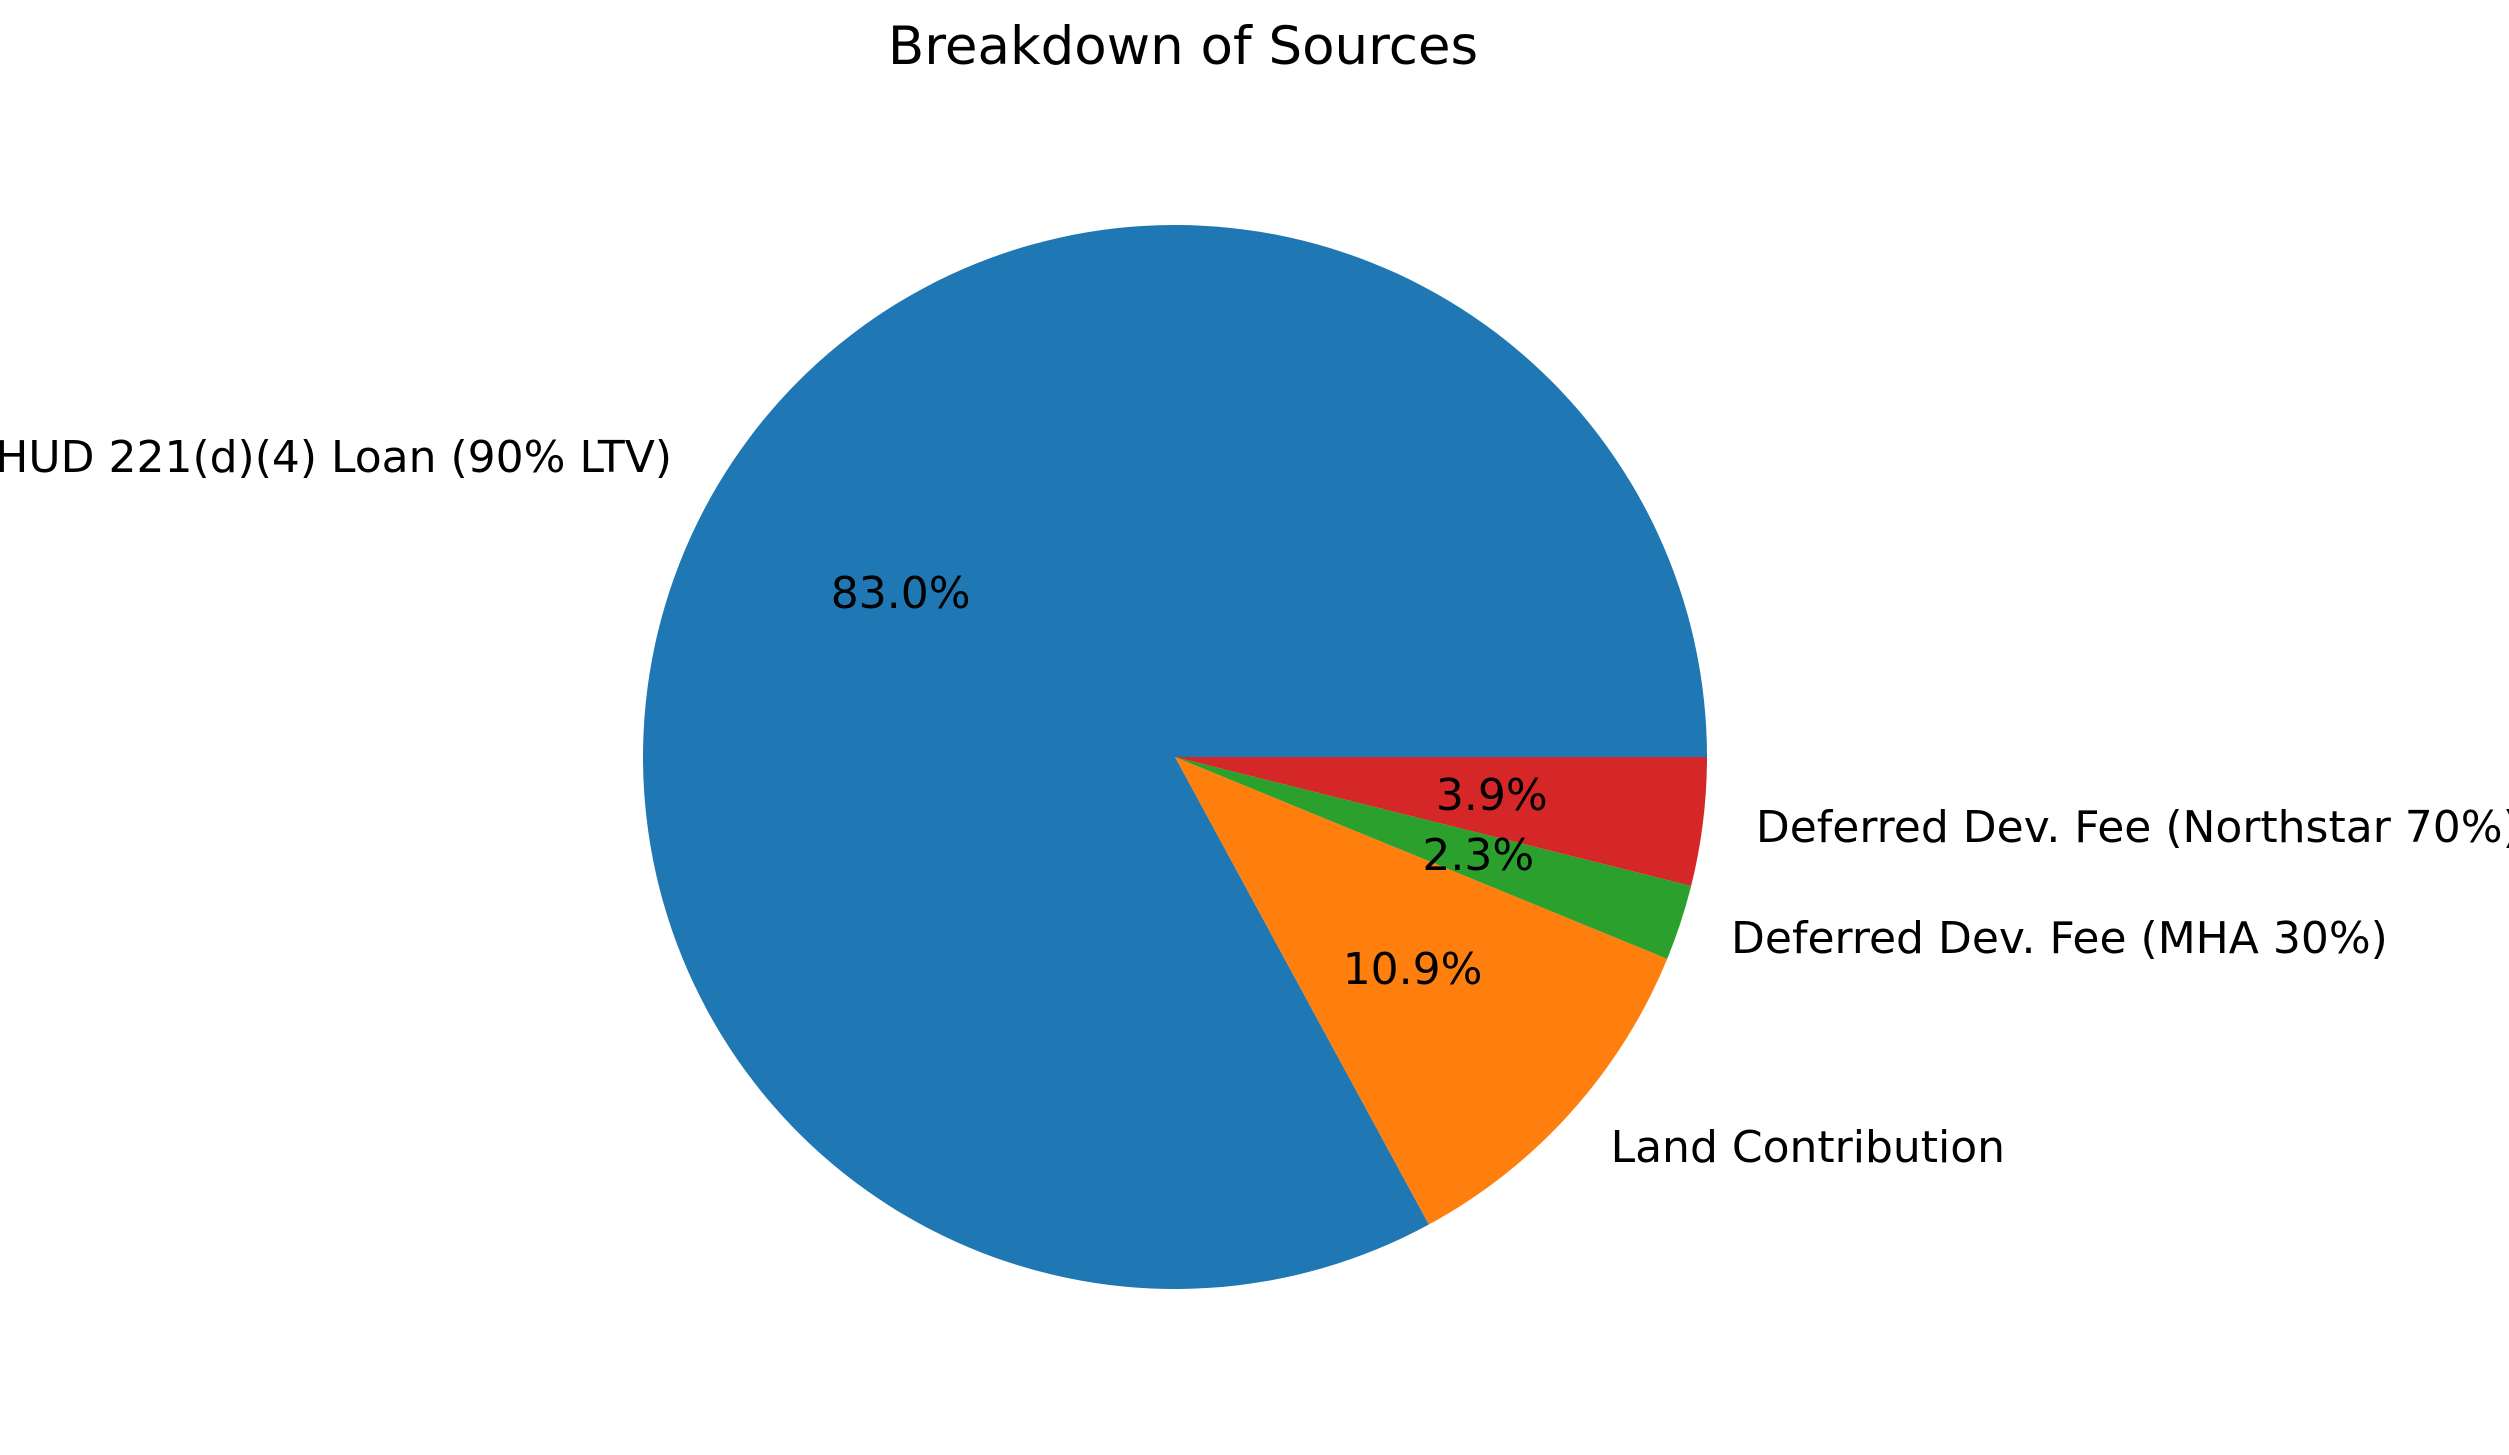 This screenshot has height=1455, width=2509. What do you see at coordinates (1421, 991) in the screenshot?
I see `pie-slice-land-contribution` at bounding box center [1421, 991].